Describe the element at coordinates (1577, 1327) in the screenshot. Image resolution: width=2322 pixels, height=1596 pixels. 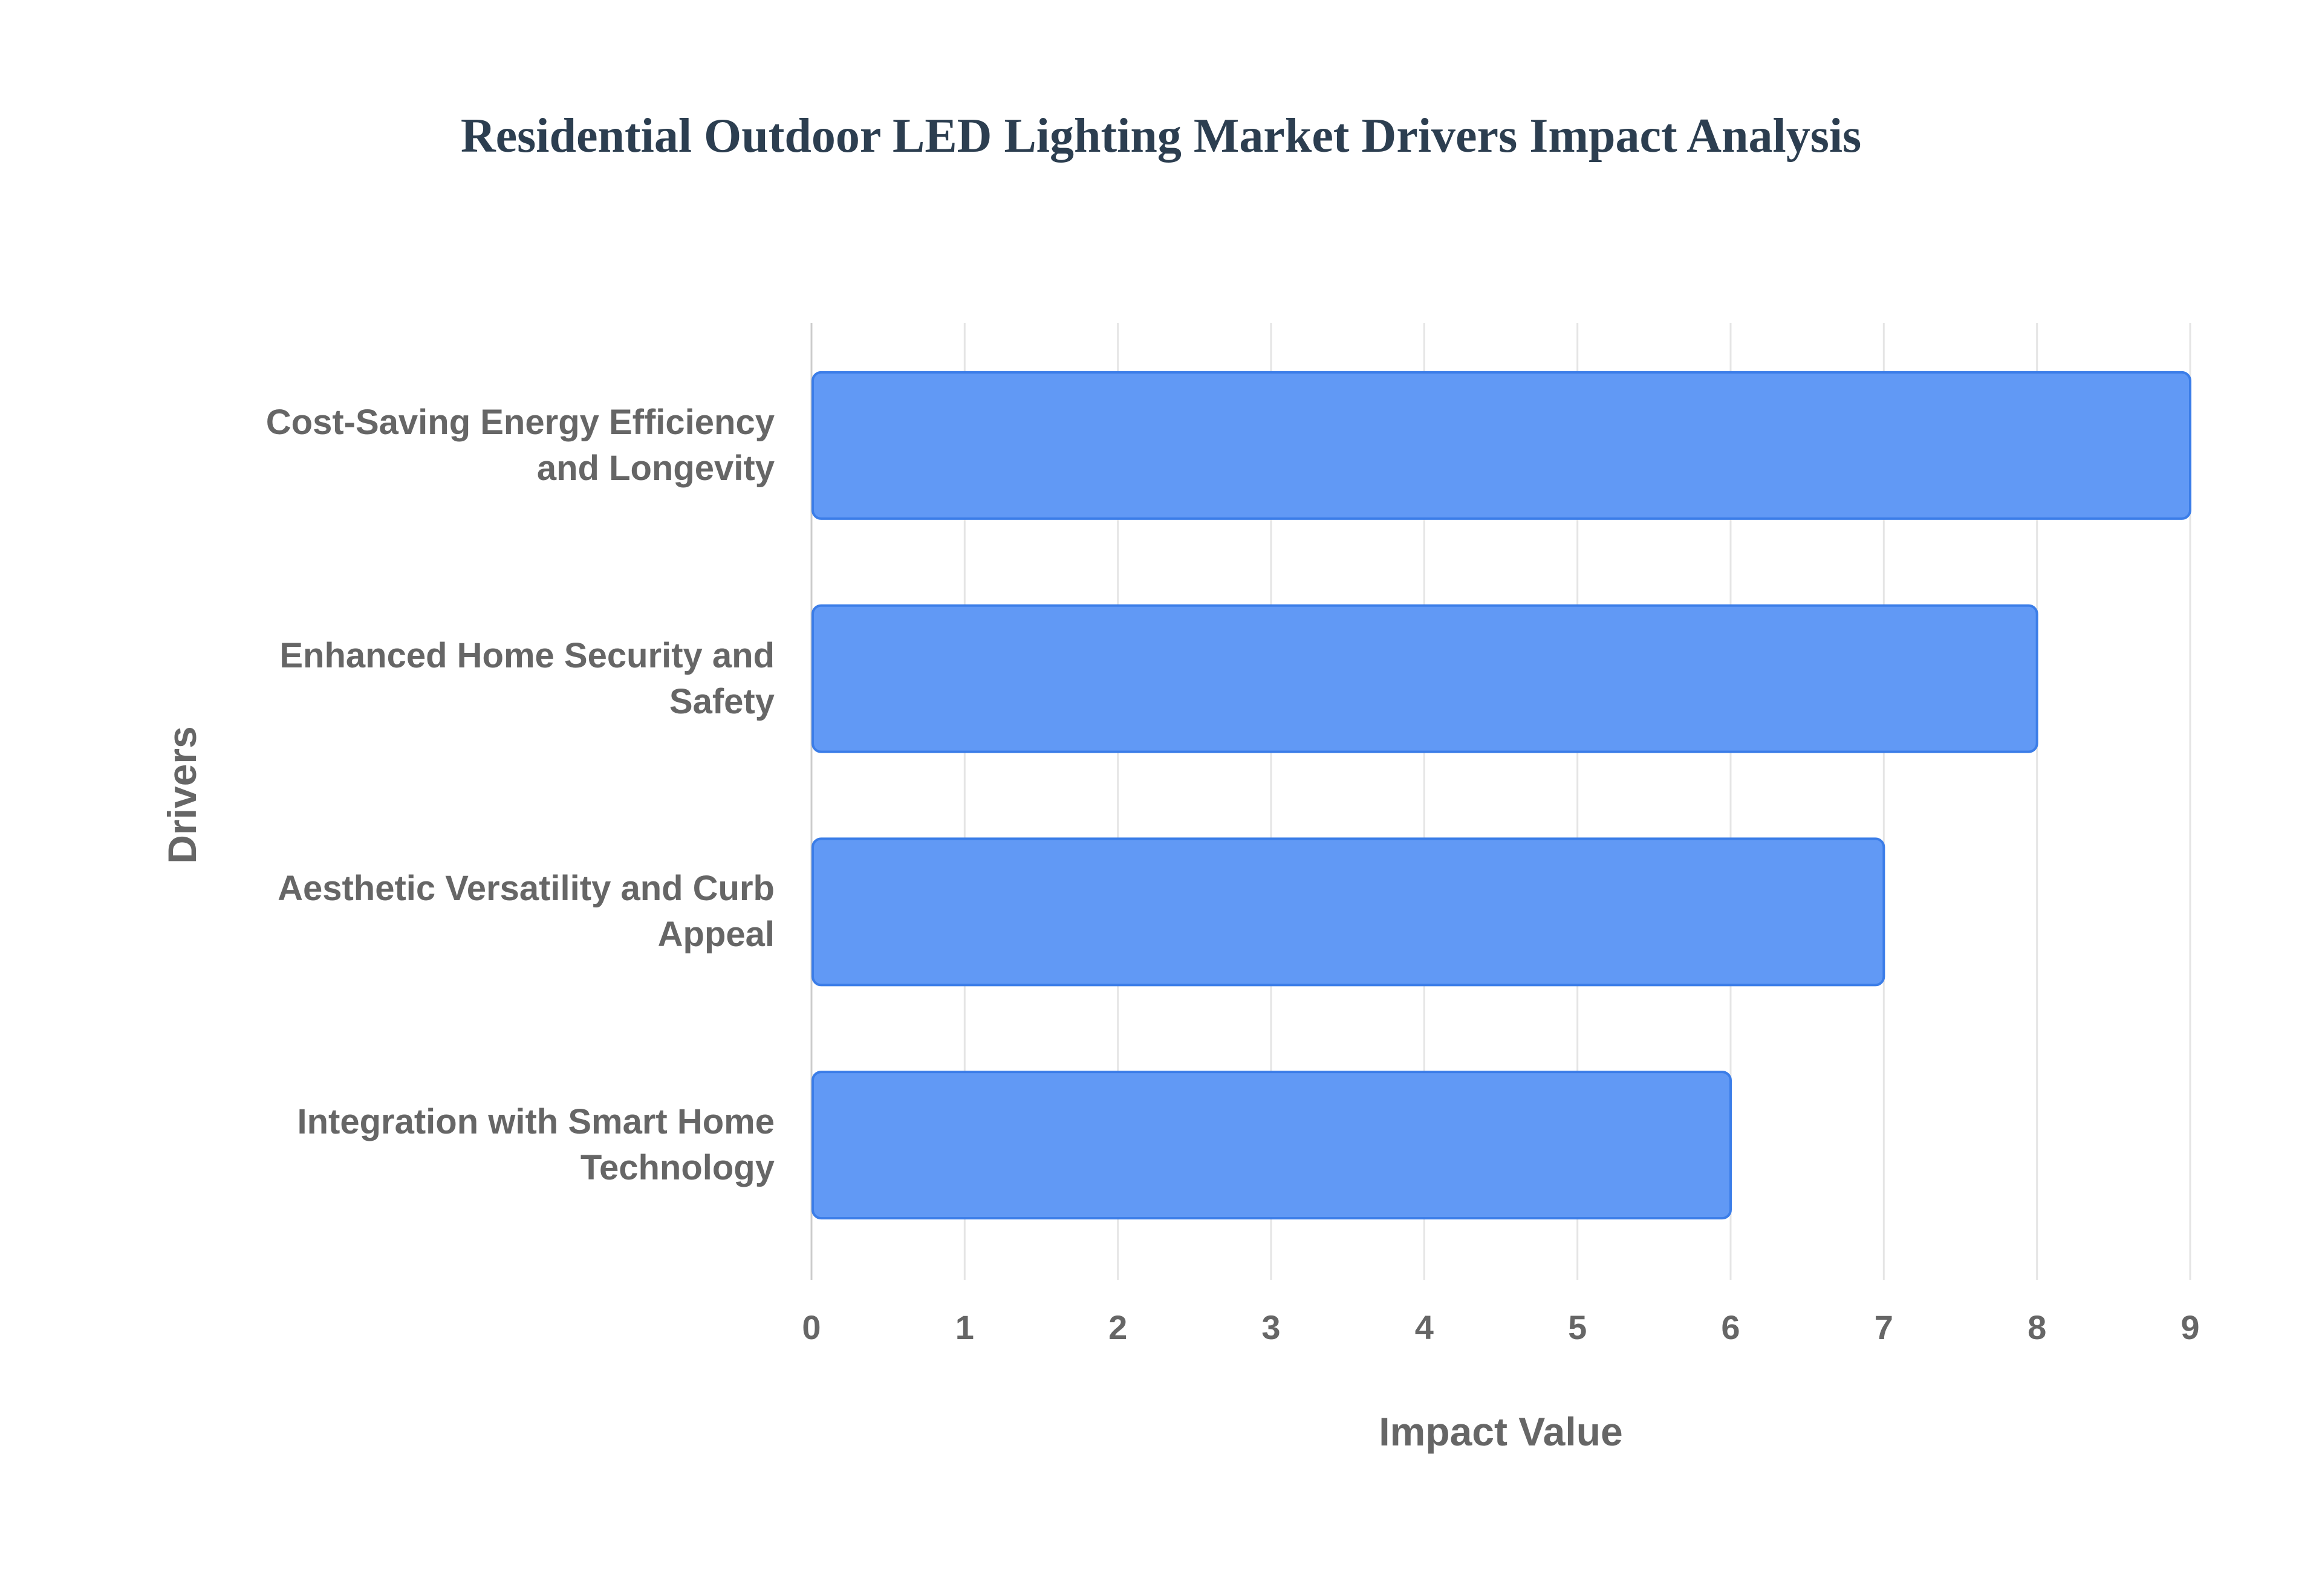
I see `x-tick-label: 5` at that location.